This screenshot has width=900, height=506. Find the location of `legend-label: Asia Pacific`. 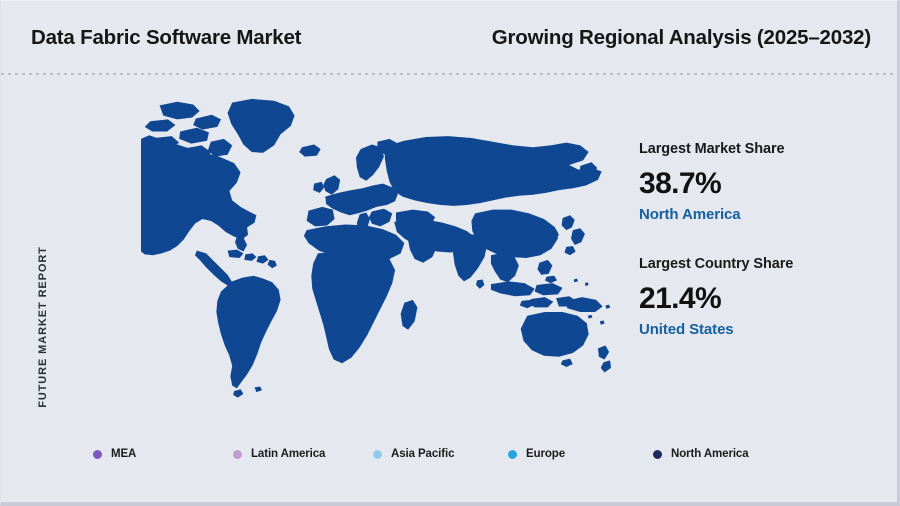

legend-label: Asia Pacific is located at coordinates (423, 454).